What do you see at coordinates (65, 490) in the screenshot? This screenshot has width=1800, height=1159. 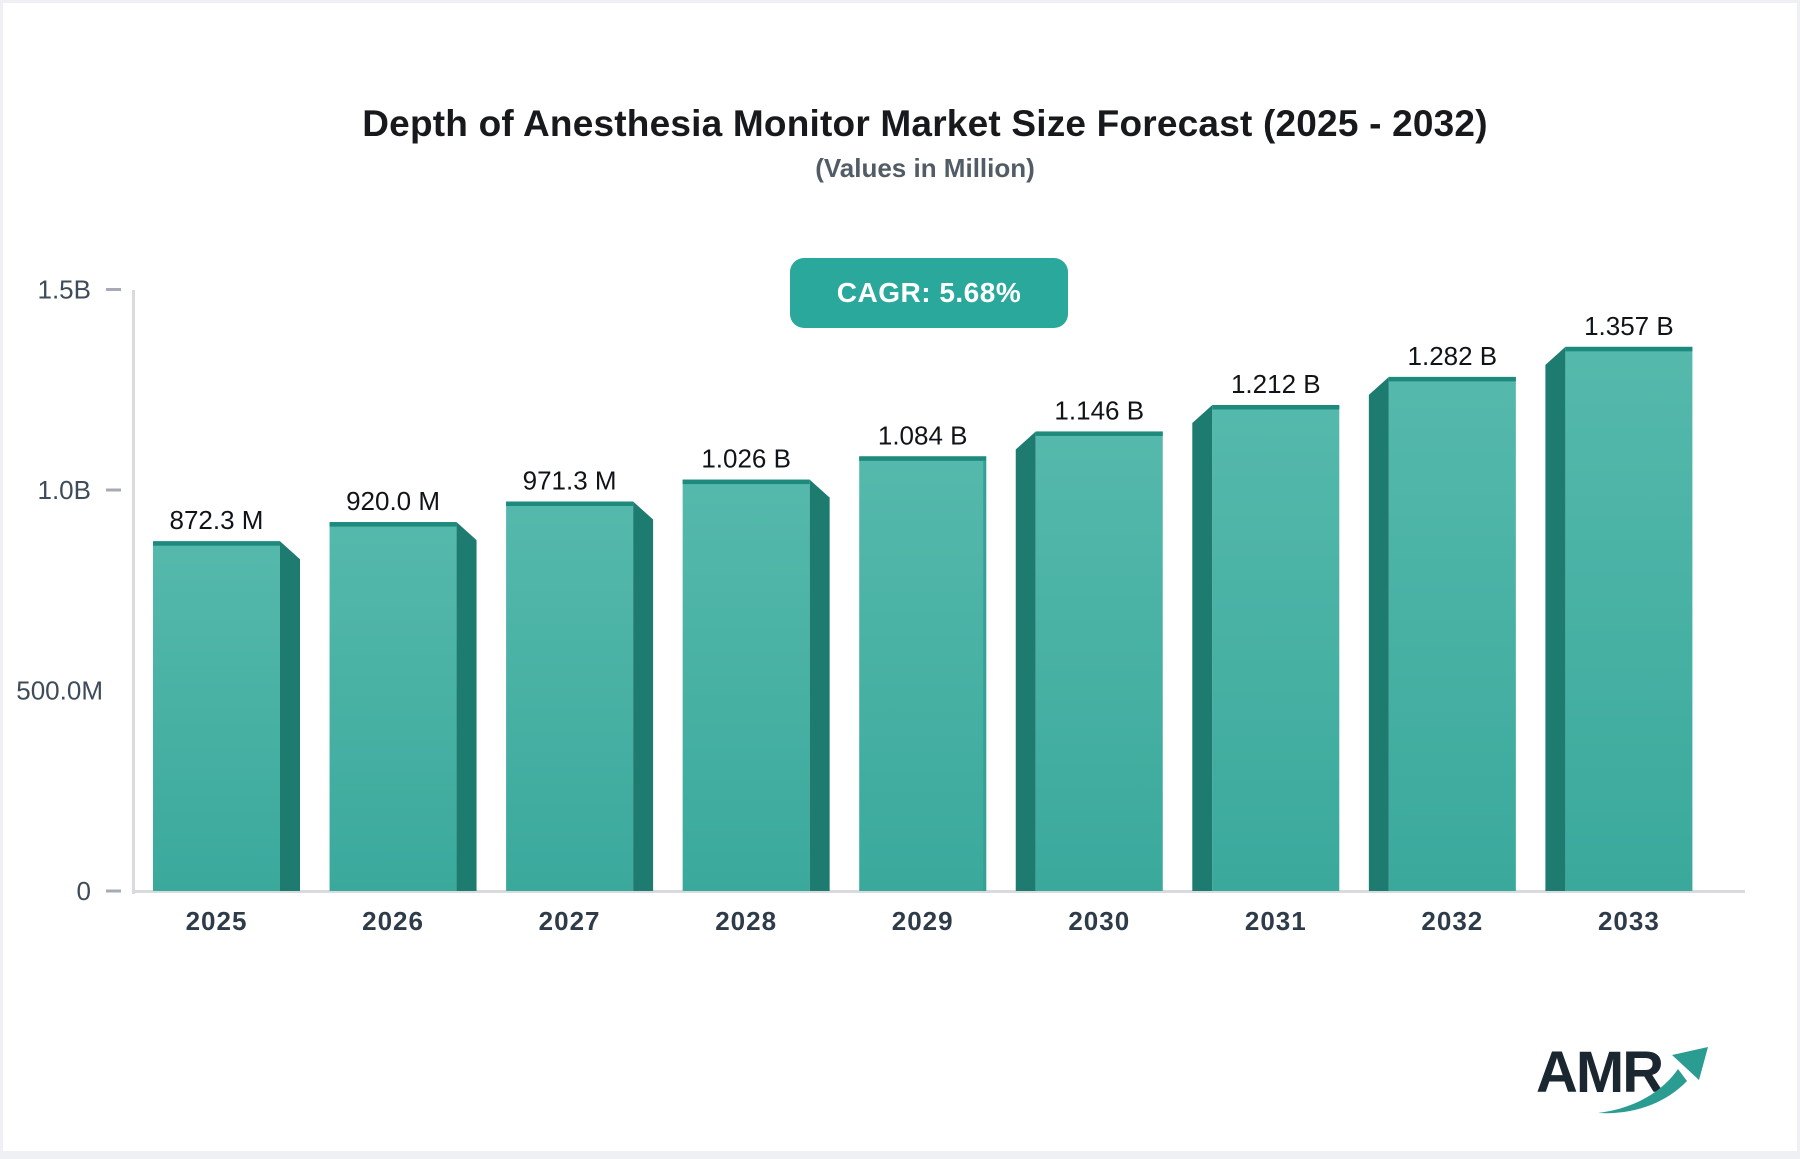 I see `y-axis-label: 1.0B` at bounding box center [65, 490].